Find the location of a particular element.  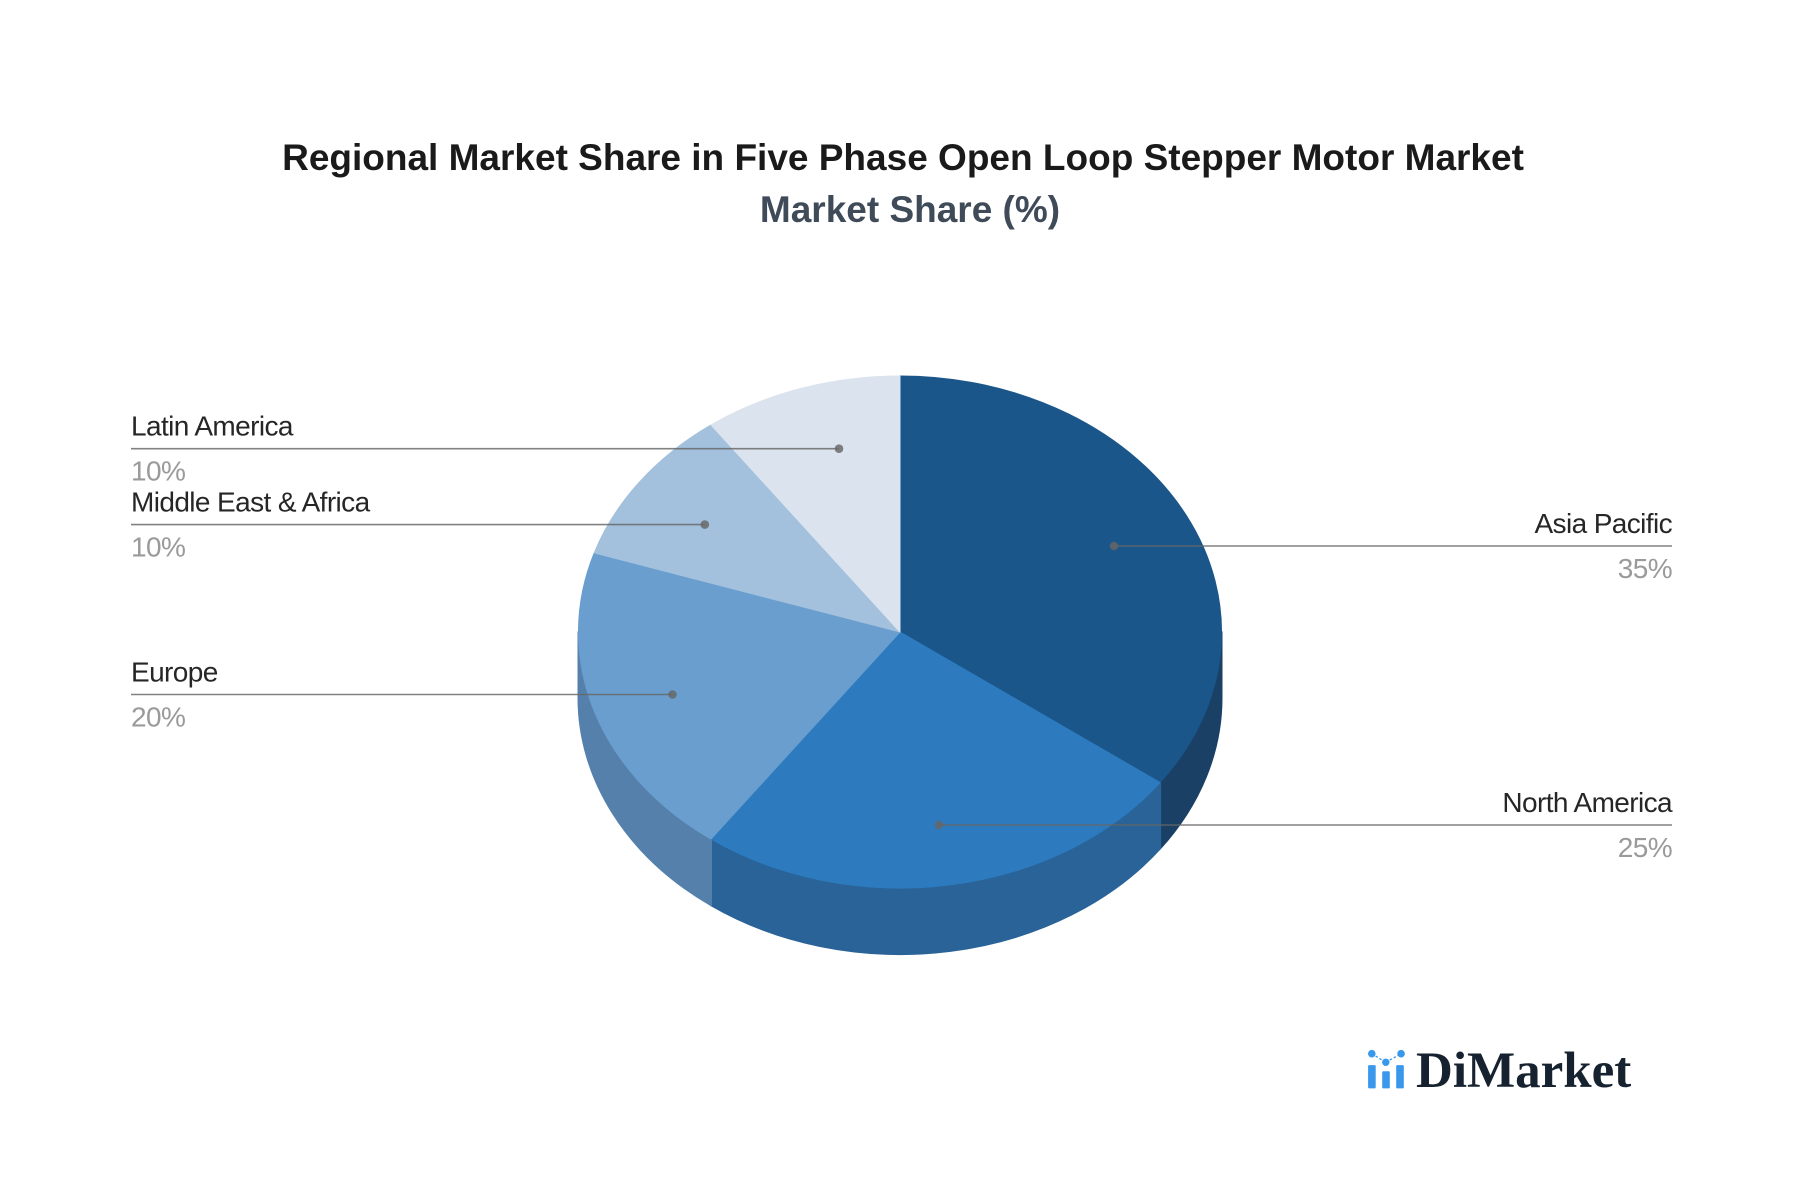

svg-text: Asia Pacific is located at coordinates (1603, 523).